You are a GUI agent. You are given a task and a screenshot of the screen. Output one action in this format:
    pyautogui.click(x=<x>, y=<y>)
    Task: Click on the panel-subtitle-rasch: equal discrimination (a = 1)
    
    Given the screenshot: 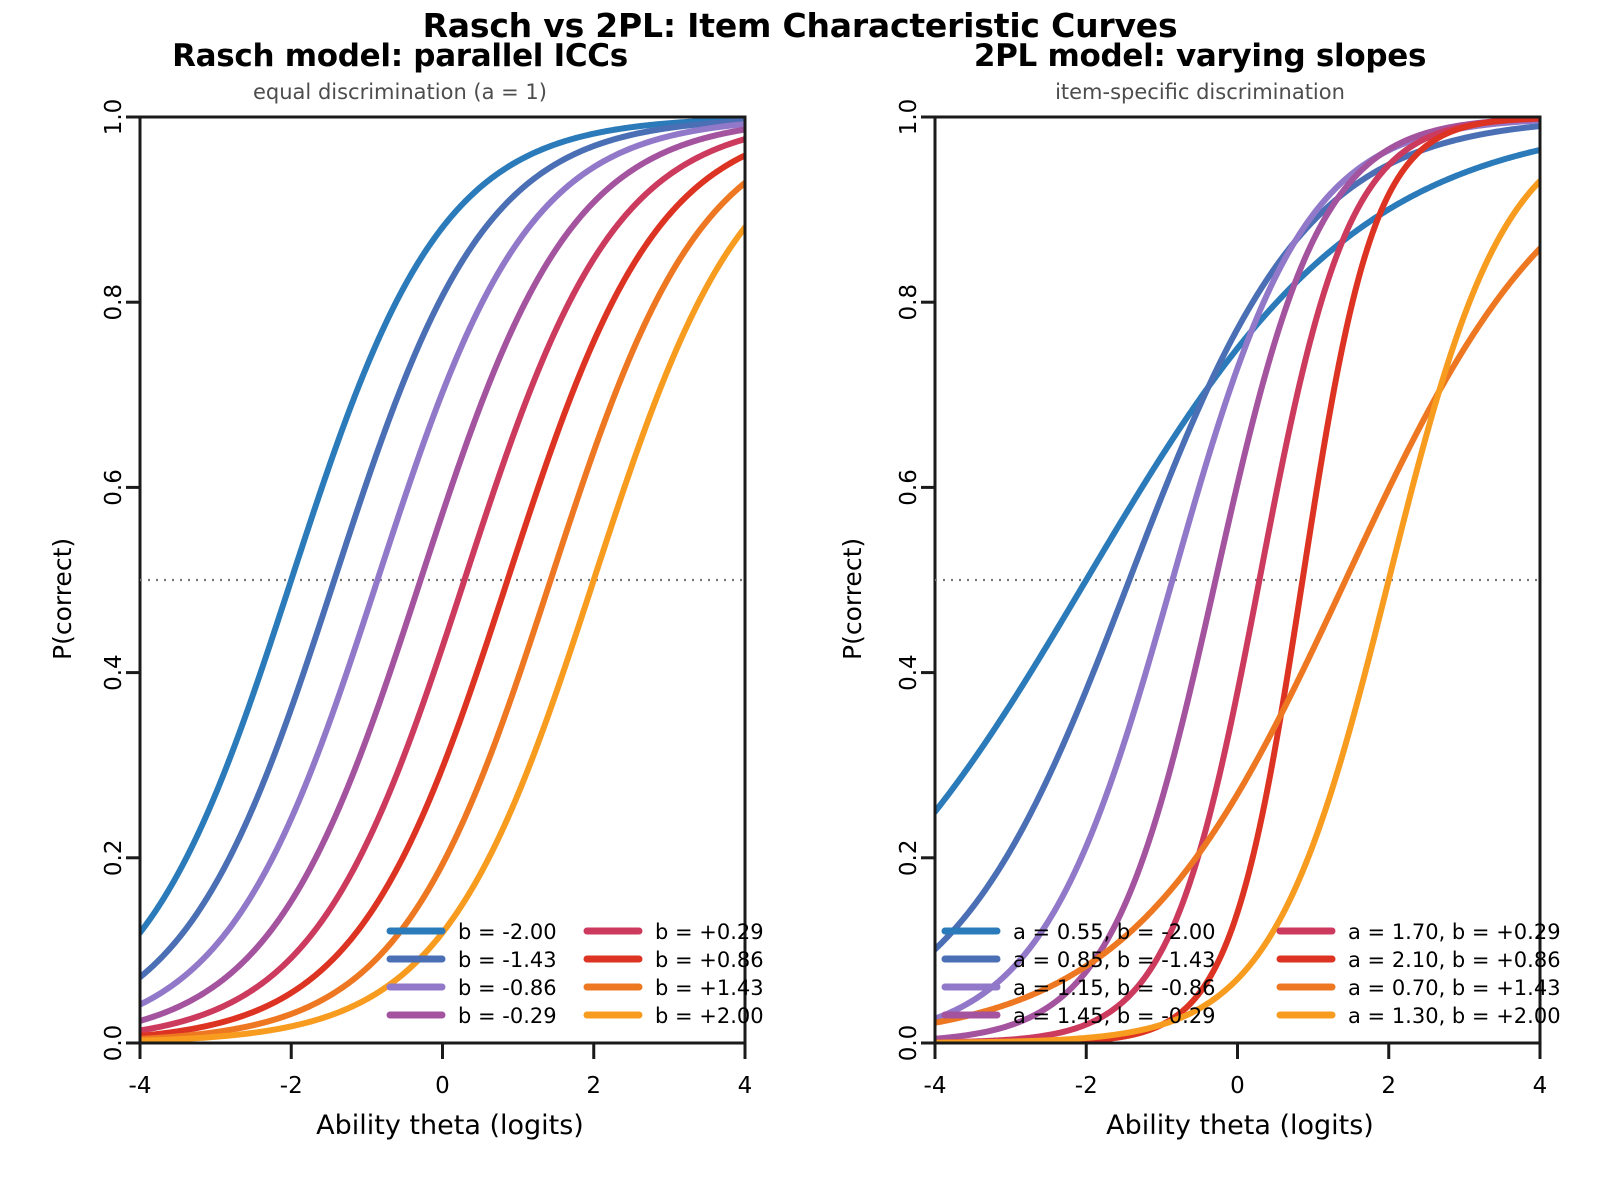 What is the action you would take?
    pyautogui.click(x=400, y=92)
    